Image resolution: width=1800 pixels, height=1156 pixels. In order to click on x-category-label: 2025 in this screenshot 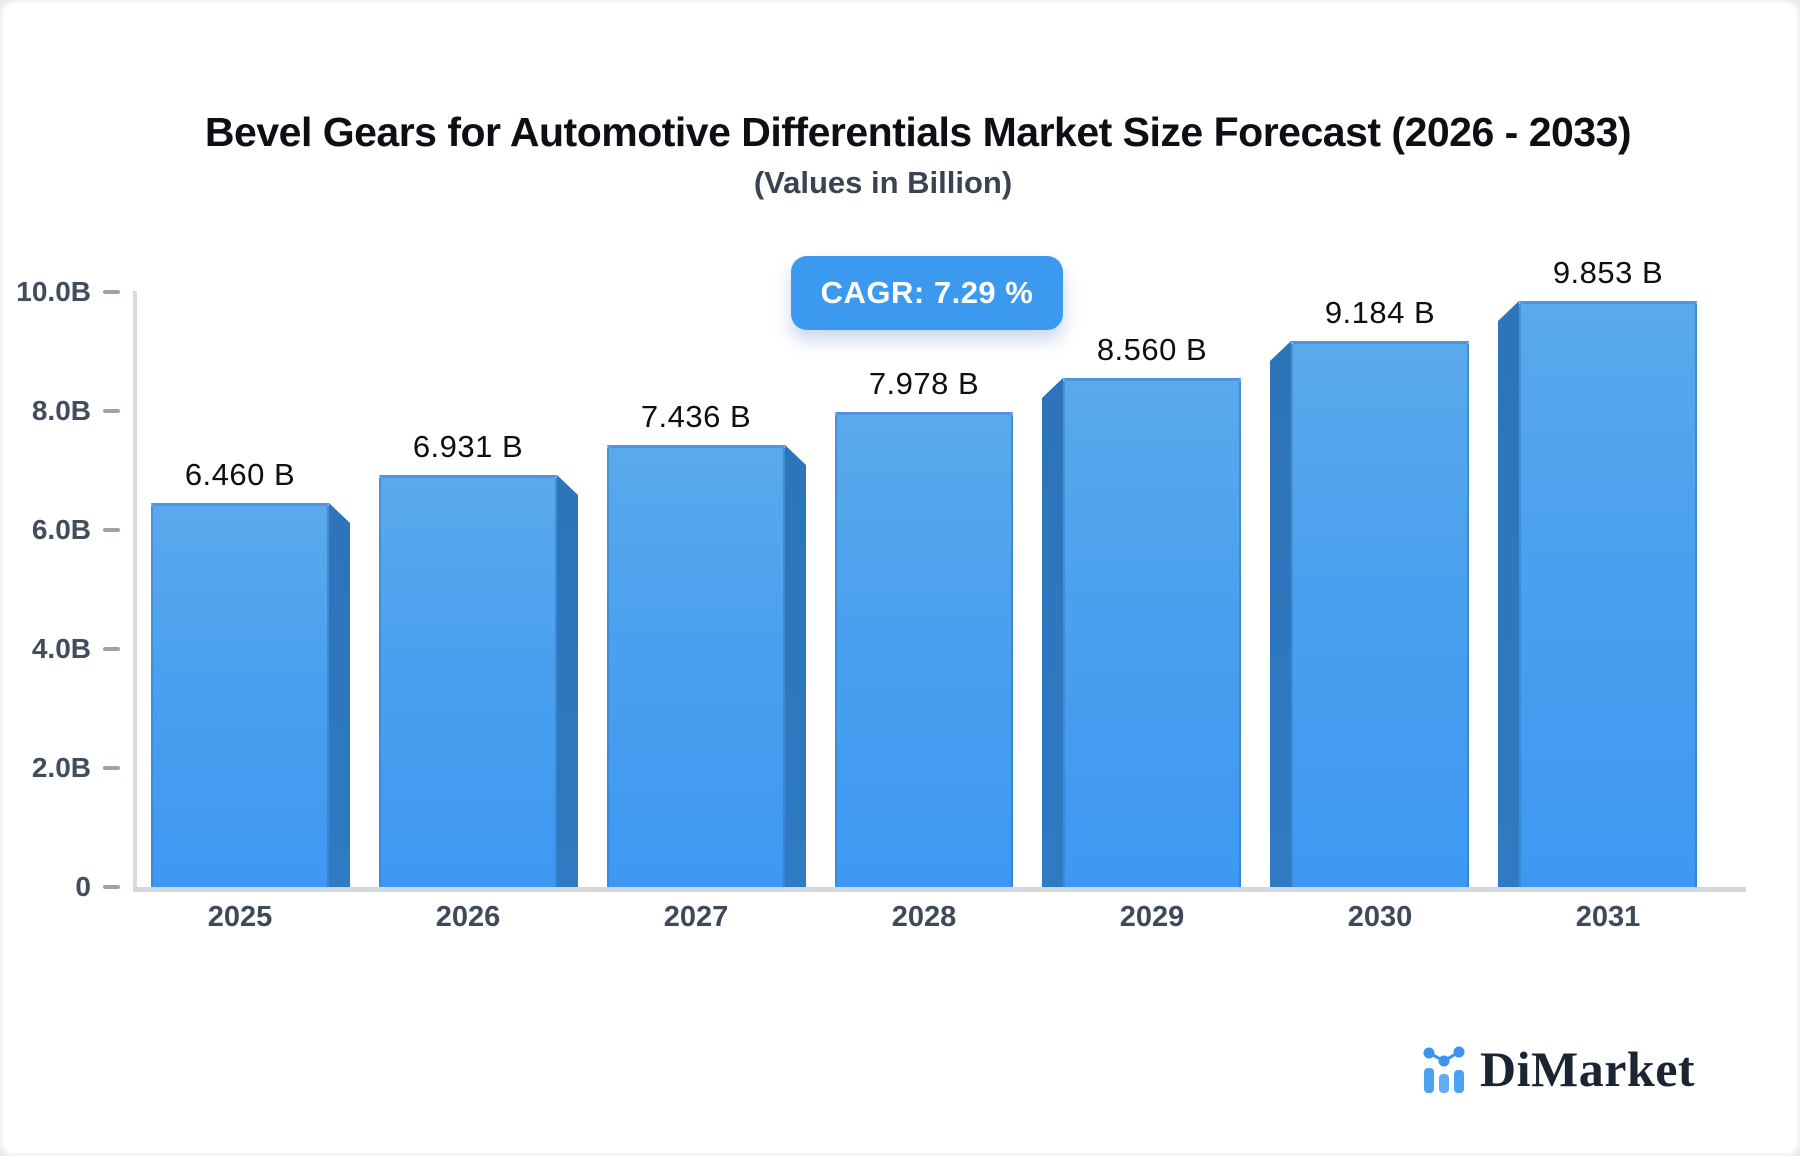, I will do `click(240, 917)`.